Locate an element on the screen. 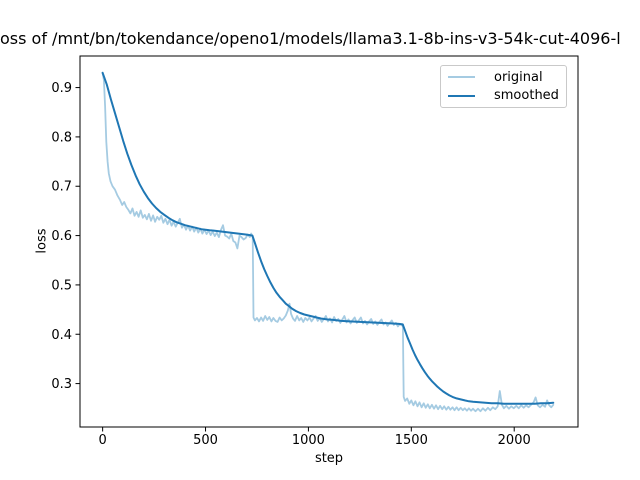 The height and width of the screenshot is (480, 640). x-tick-label: 1000 is located at coordinates (308, 440).